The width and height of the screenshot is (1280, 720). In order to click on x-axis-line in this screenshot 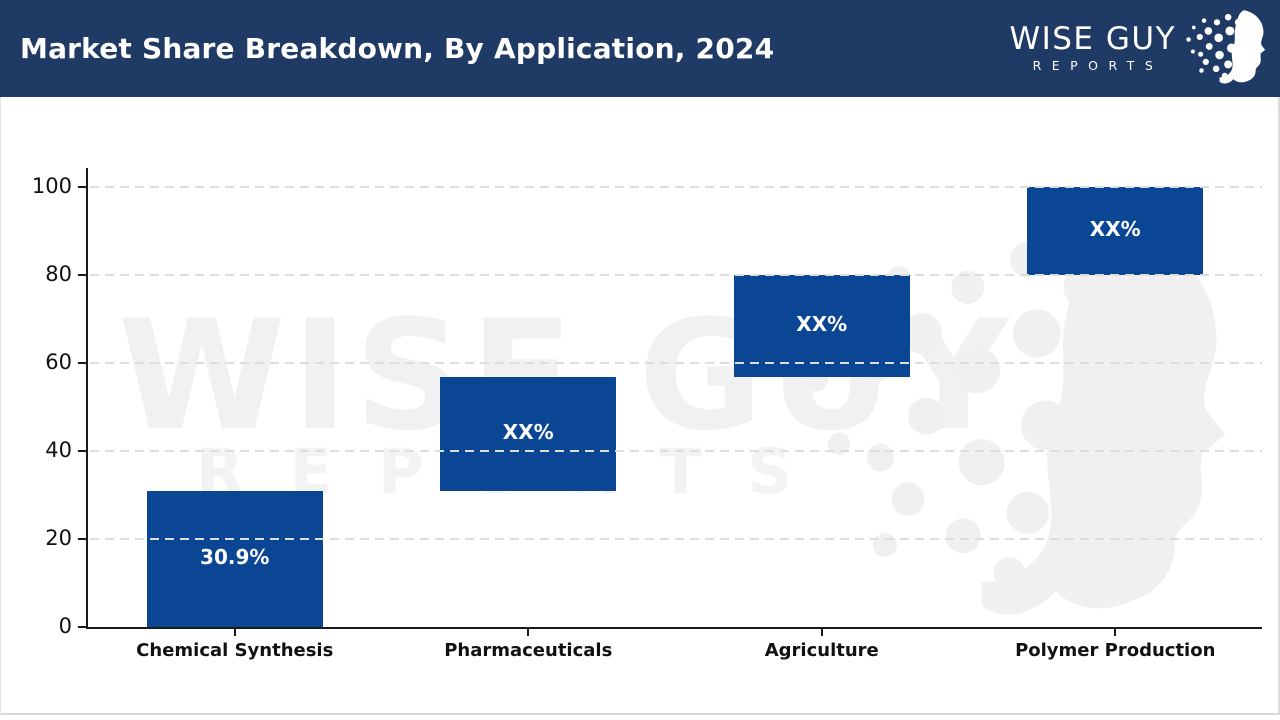, I will do `click(674, 628)`.